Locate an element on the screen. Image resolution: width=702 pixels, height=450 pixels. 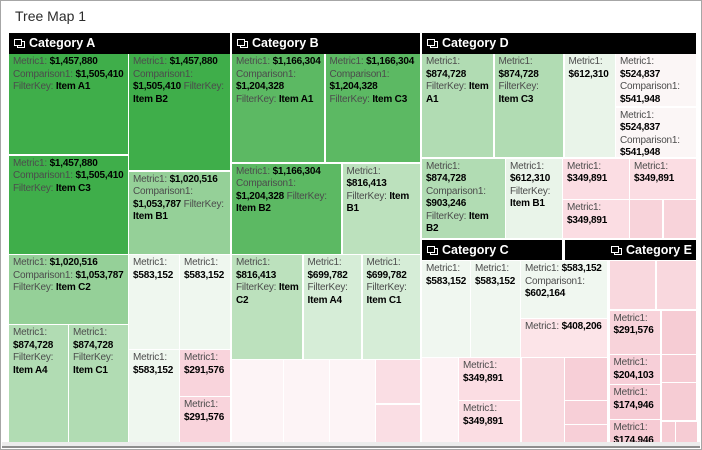
treemap-cell: Metric1: $816,413 FilterKey: Item B1 is located at coordinates (381, 208).